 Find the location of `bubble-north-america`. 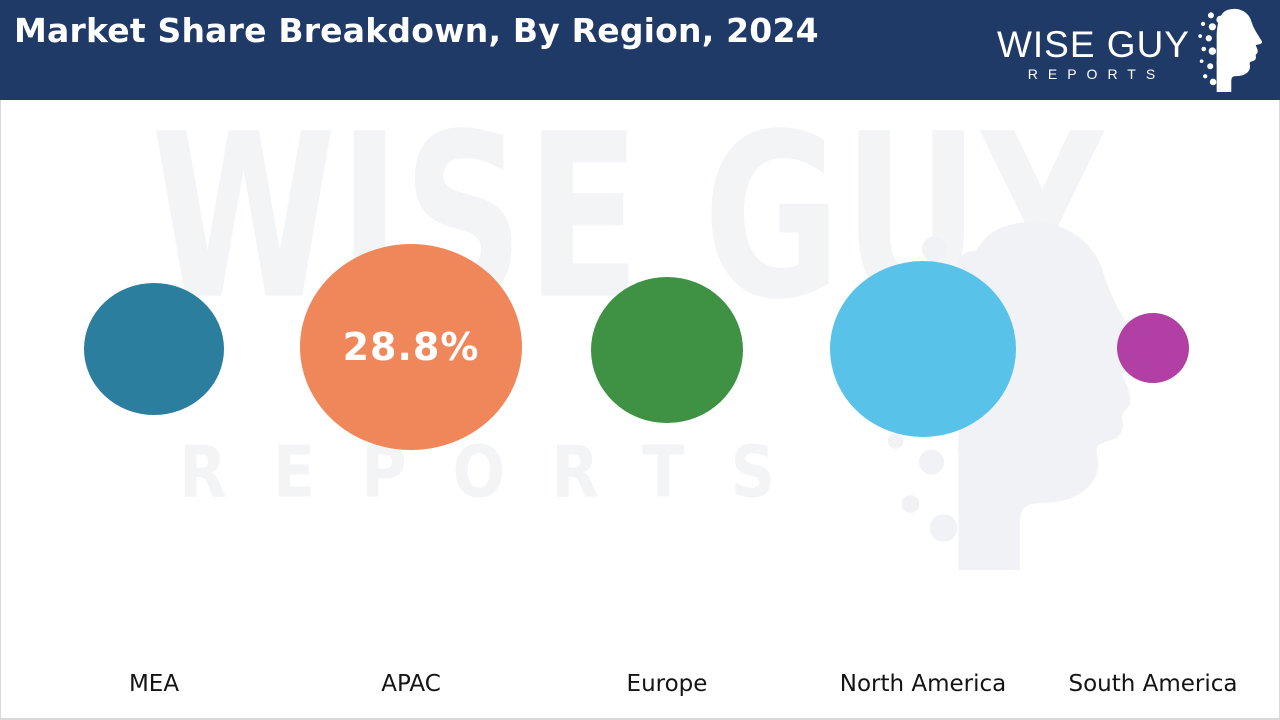

bubble-north-america is located at coordinates (923, 349).